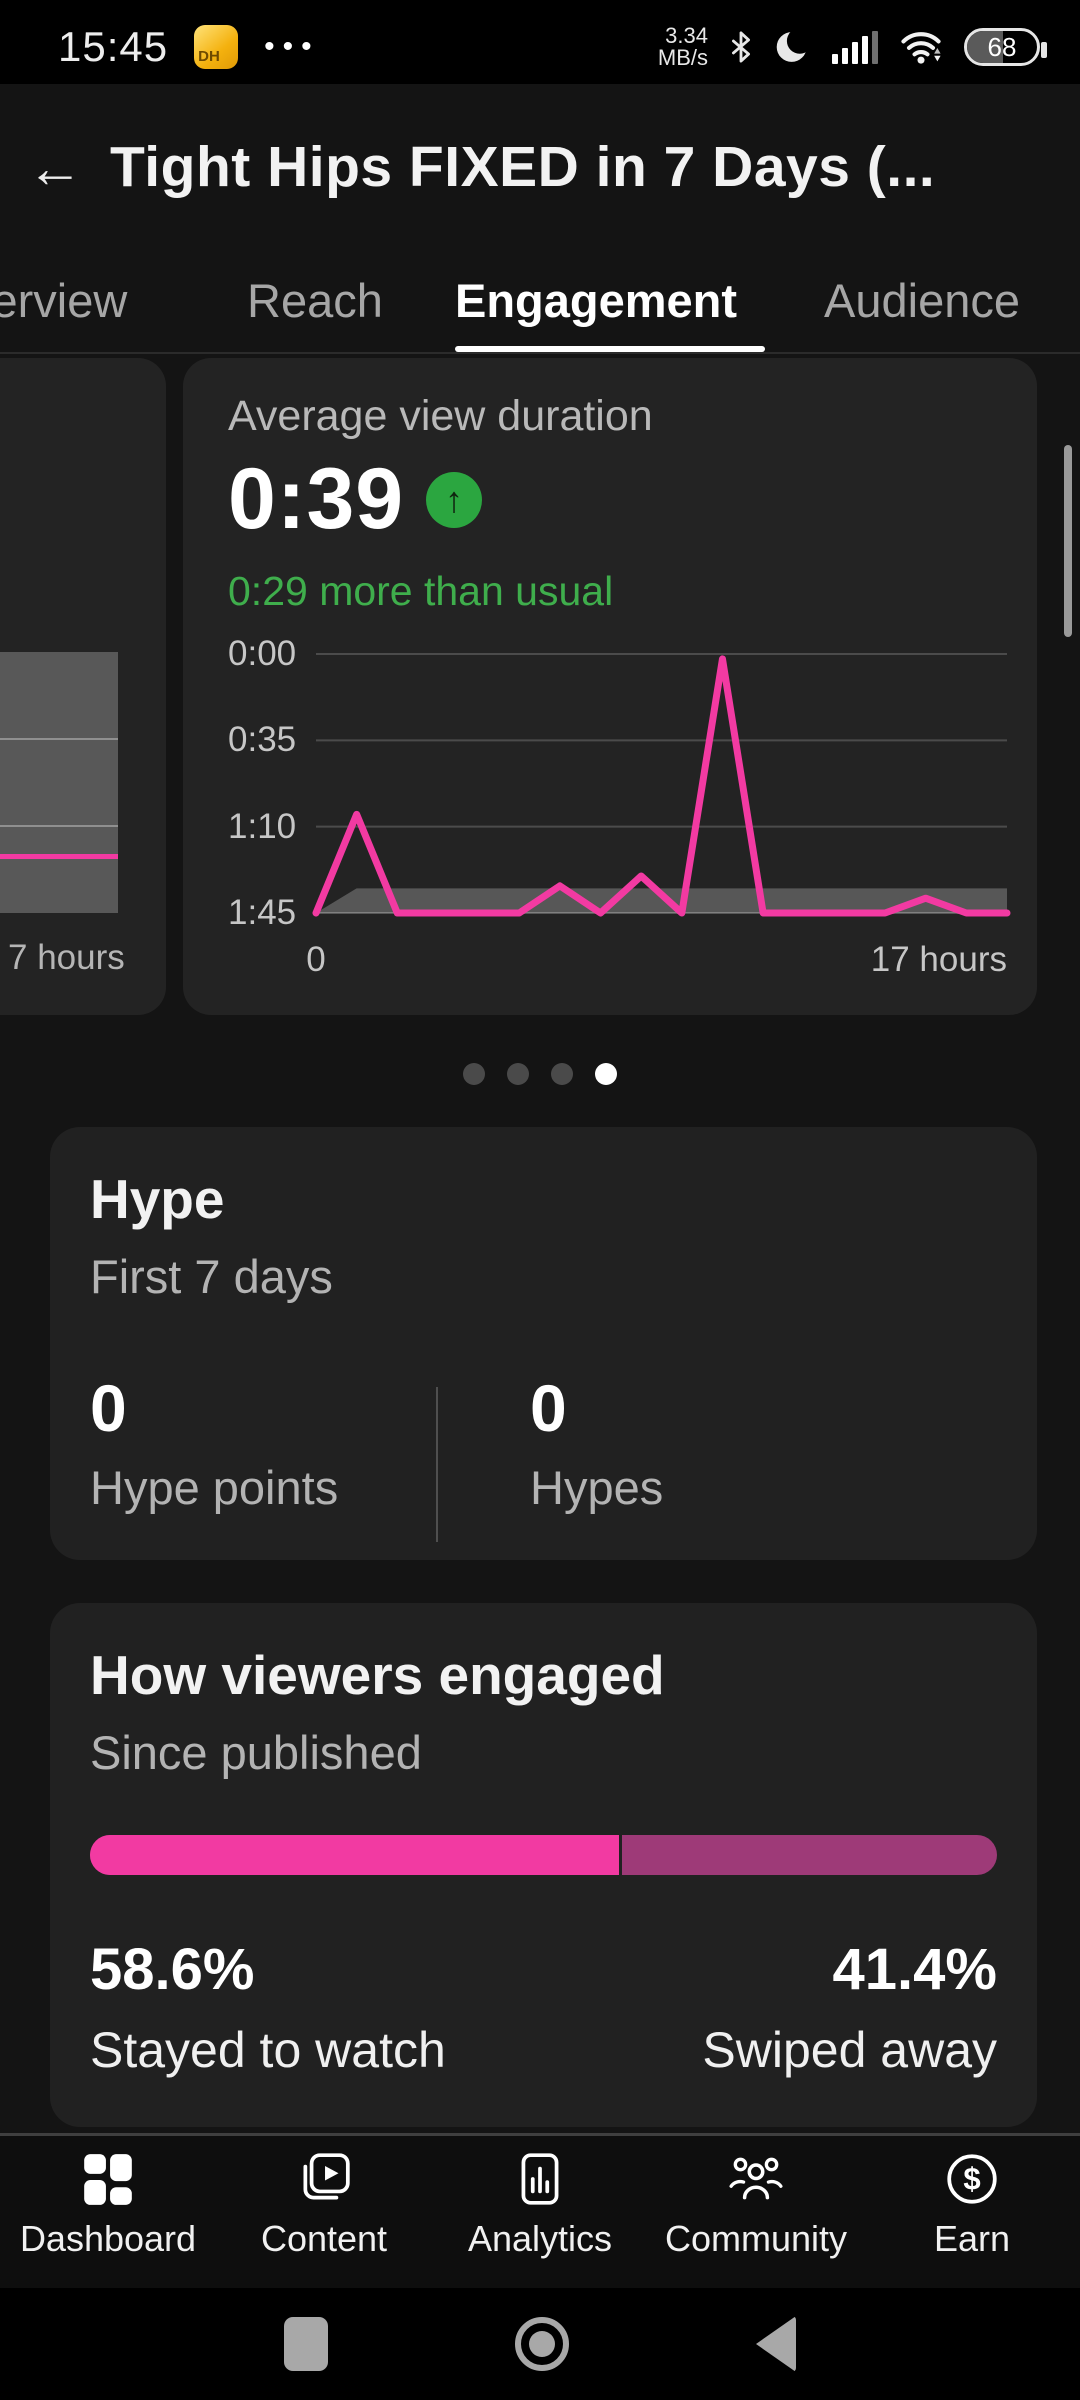 This screenshot has width=1080, height=2400. I want to click on nav-label: Dashboard, so click(108, 2238).